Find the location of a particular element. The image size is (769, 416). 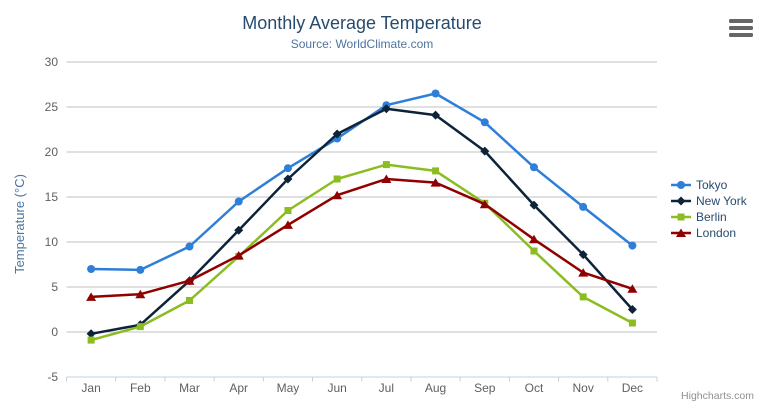

legend-label: New York is located at coordinates (721, 201).